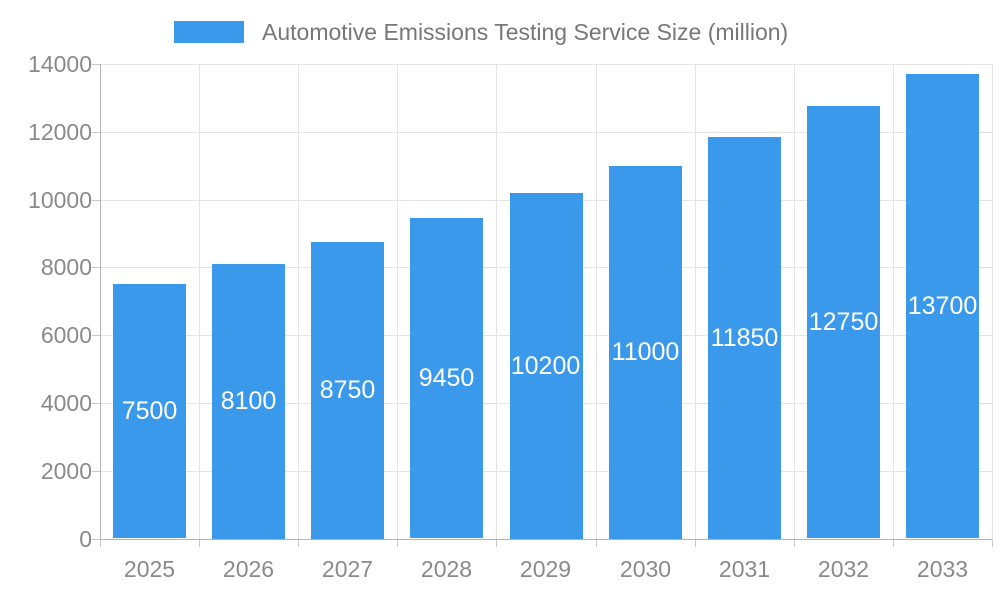 The height and width of the screenshot is (600, 1000). I want to click on bar-2032, so click(843, 322).